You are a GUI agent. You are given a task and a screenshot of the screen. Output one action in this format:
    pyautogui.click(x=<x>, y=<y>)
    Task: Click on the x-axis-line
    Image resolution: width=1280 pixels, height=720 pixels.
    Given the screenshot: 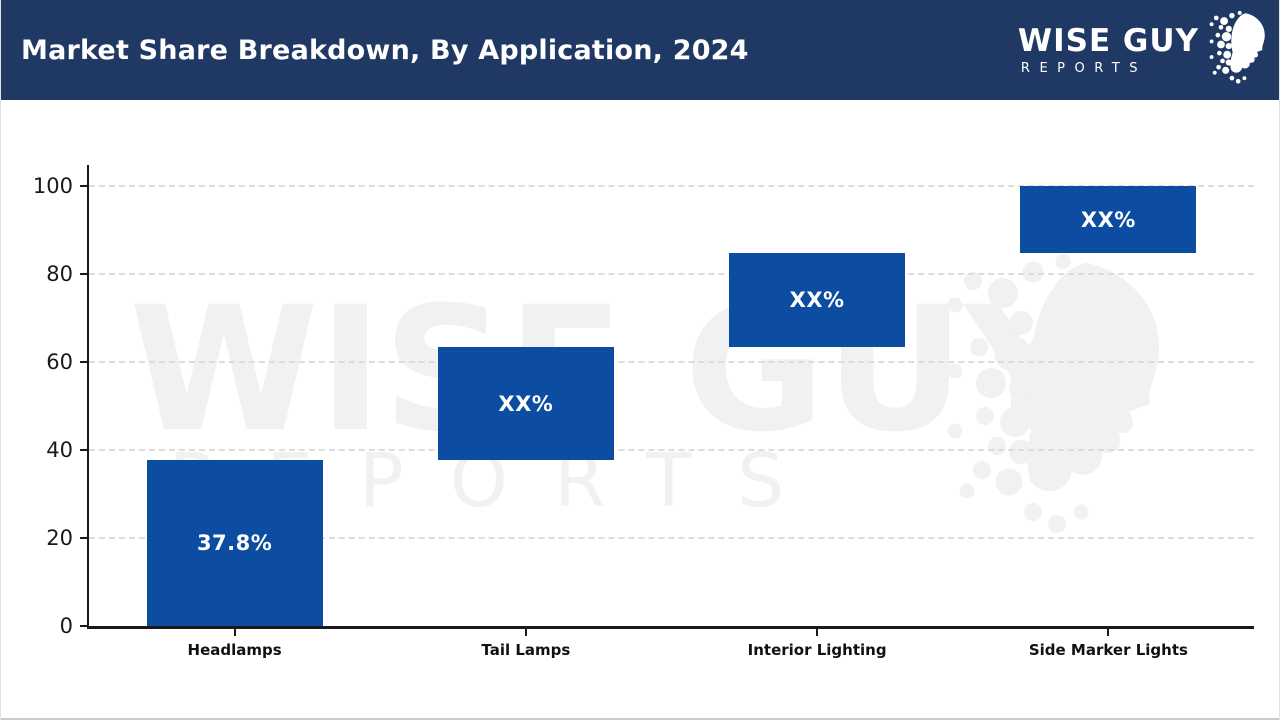 What is the action you would take?
    pyautogui.click(x=670, y=627)
    